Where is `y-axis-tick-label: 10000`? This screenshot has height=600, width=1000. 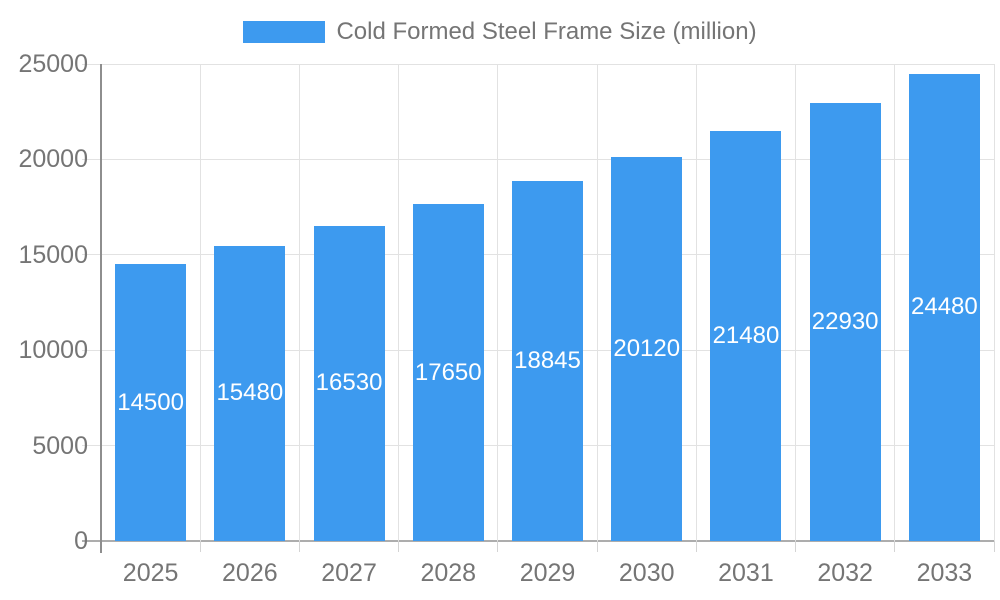
y-axis-tick-label: 10000 is located at coordinates (53, 350).